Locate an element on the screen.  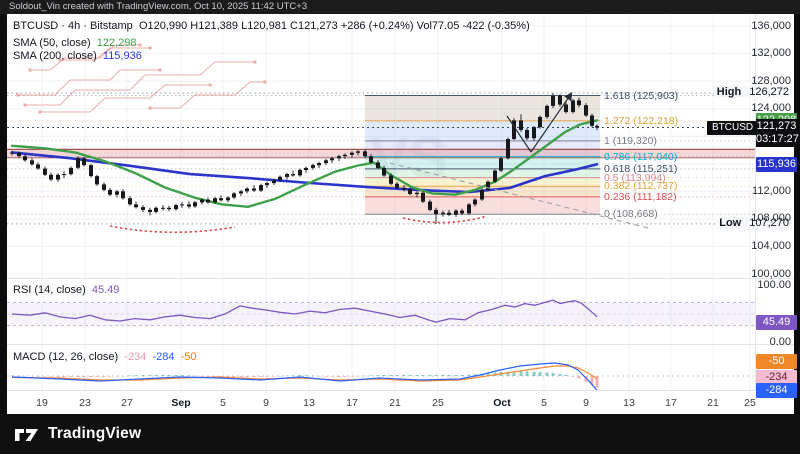
chart-watermark: VS is located at coordinates (408, 158).